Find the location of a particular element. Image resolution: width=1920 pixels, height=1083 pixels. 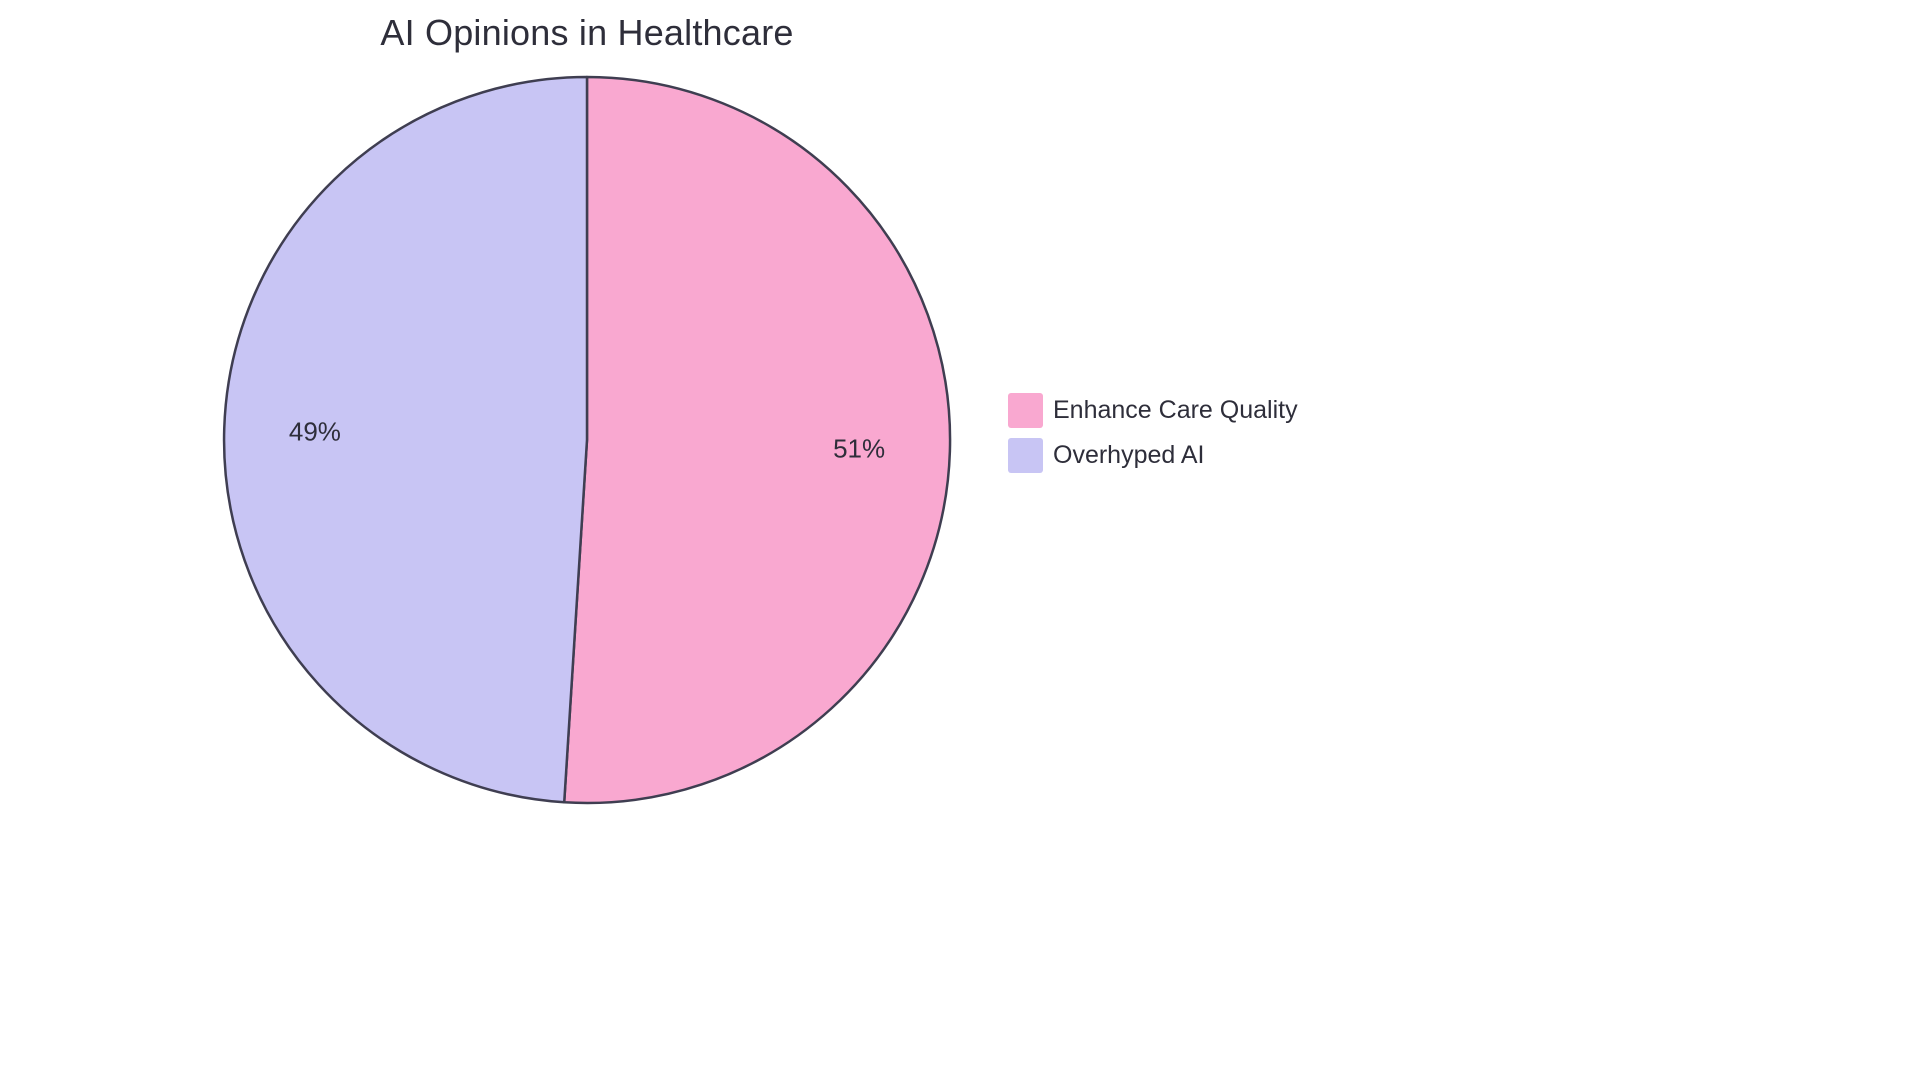

pie-slice-label: 49% is located at coordinates (315, 431).